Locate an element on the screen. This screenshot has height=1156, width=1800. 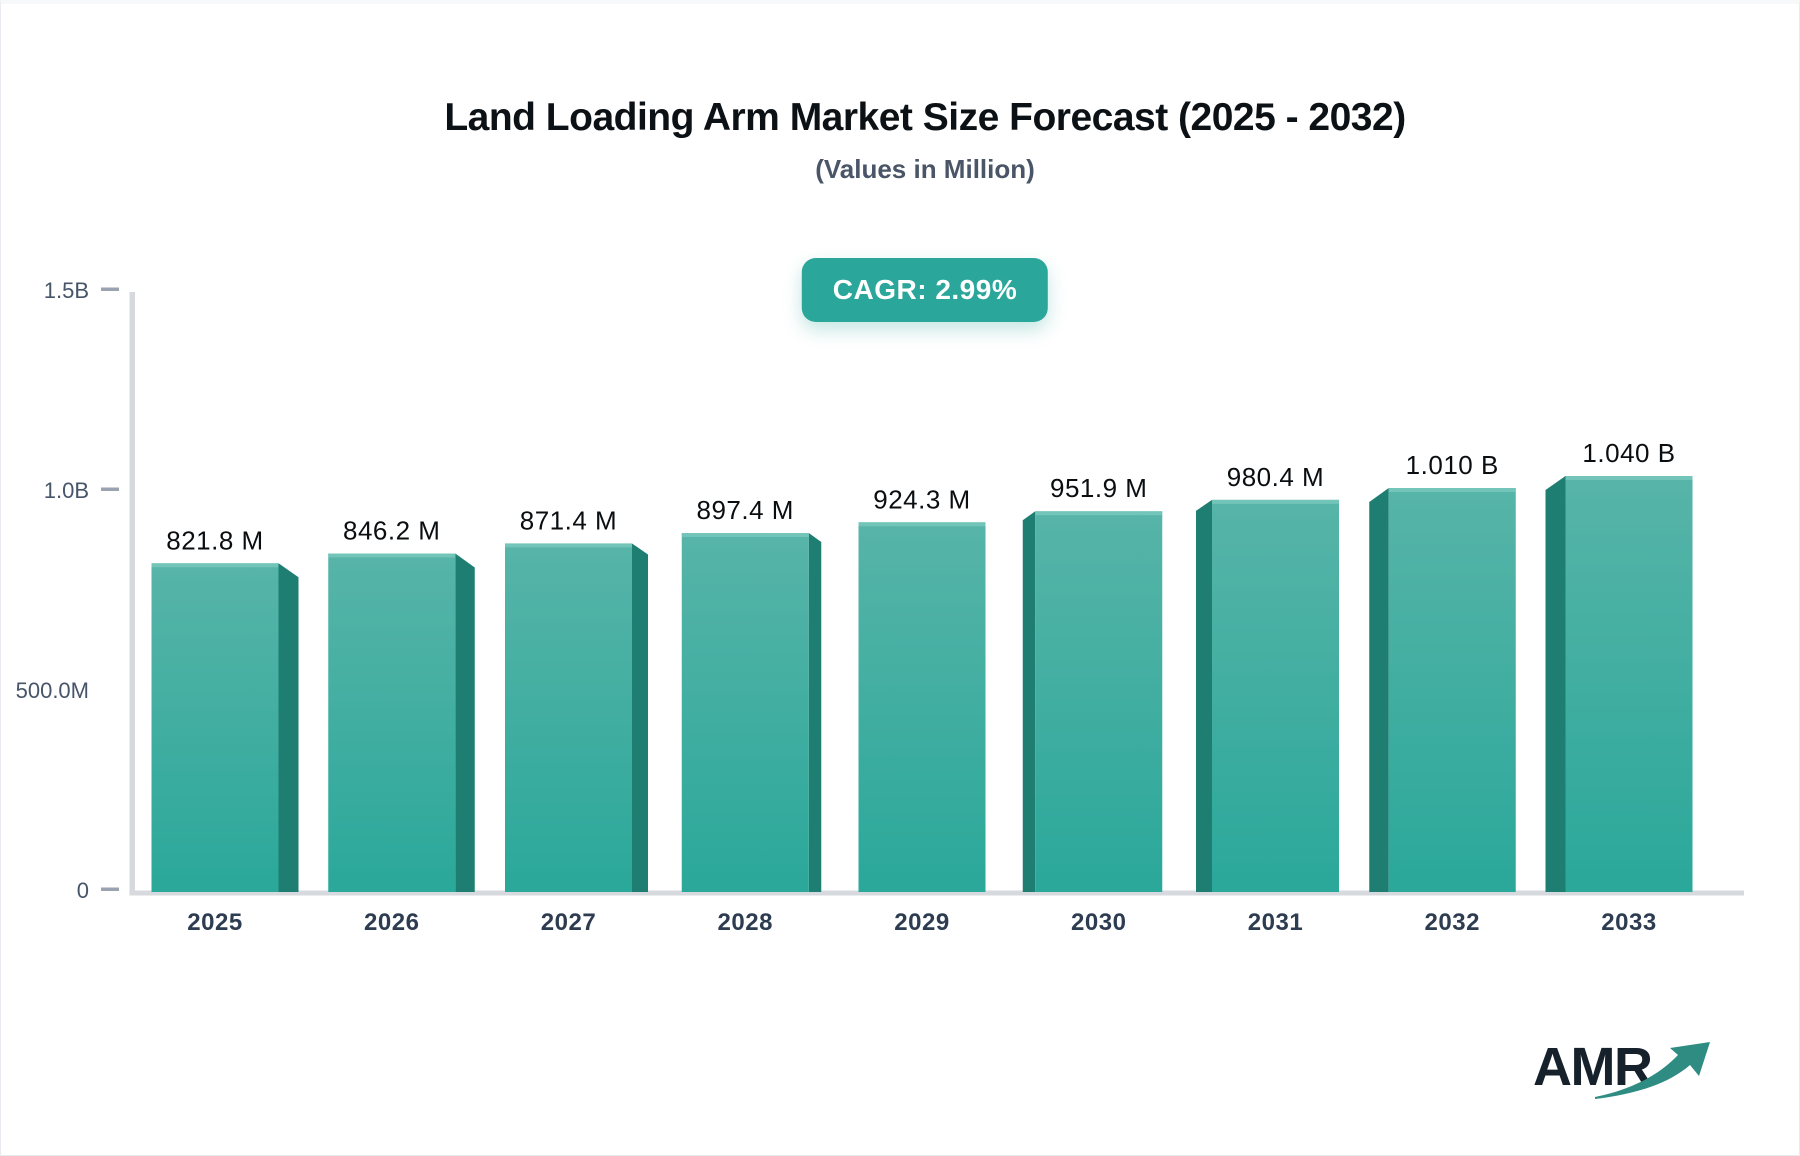
y-axis-label: 500.0M is located at coordinates (52, 690).